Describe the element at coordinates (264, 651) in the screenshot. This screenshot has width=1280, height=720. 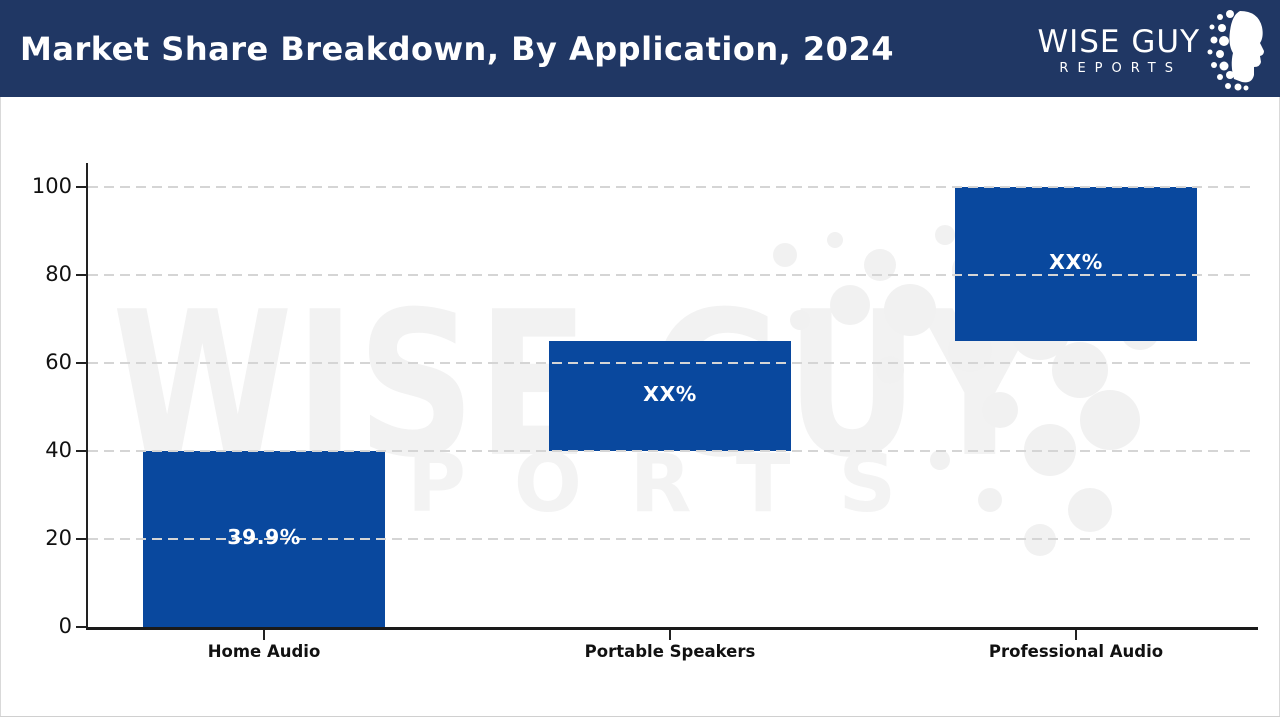
I see `x-axis-label: Home Audio` at that location.